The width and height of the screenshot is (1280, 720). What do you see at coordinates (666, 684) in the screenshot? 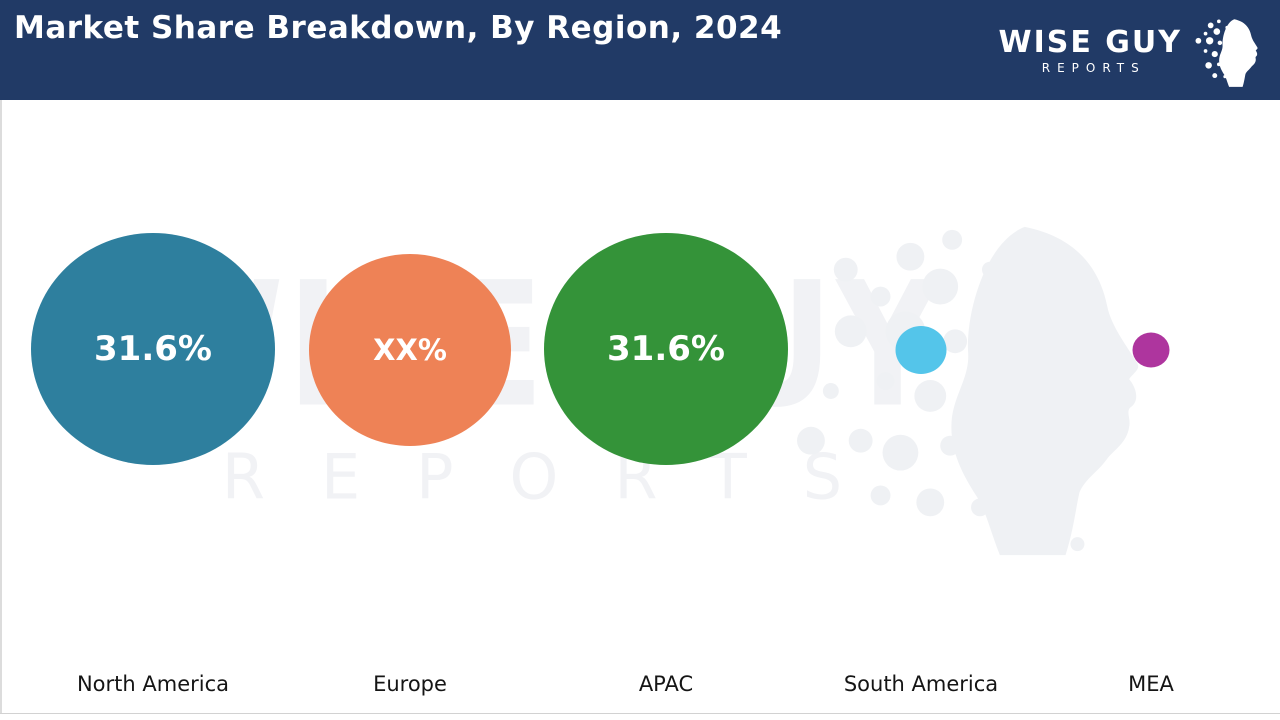
I see `category-label-apac: APAC` at bounding box center [666, 684].